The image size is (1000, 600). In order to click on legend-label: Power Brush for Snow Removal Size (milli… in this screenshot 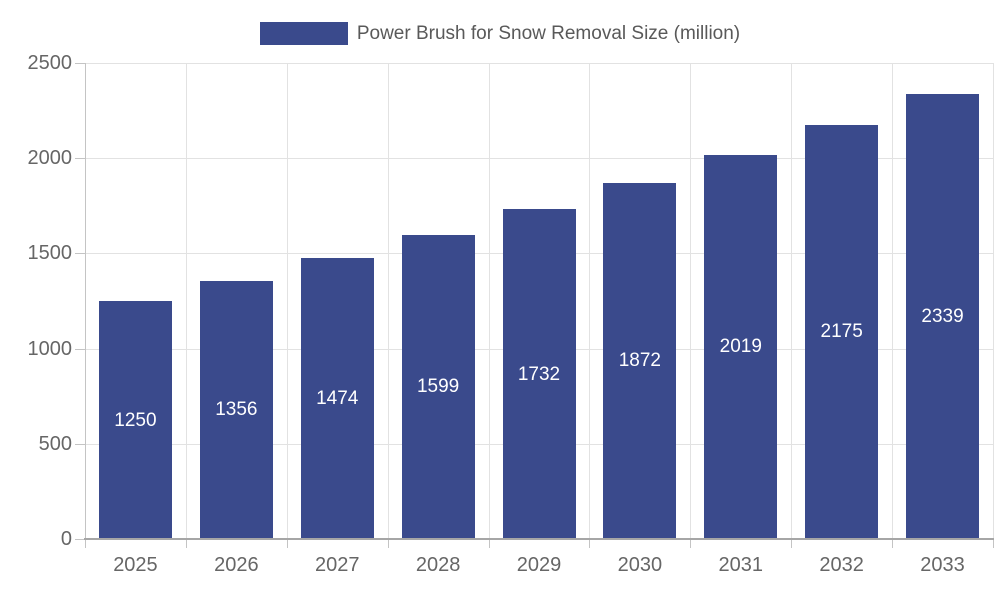, I will do `click(548, 33)`.